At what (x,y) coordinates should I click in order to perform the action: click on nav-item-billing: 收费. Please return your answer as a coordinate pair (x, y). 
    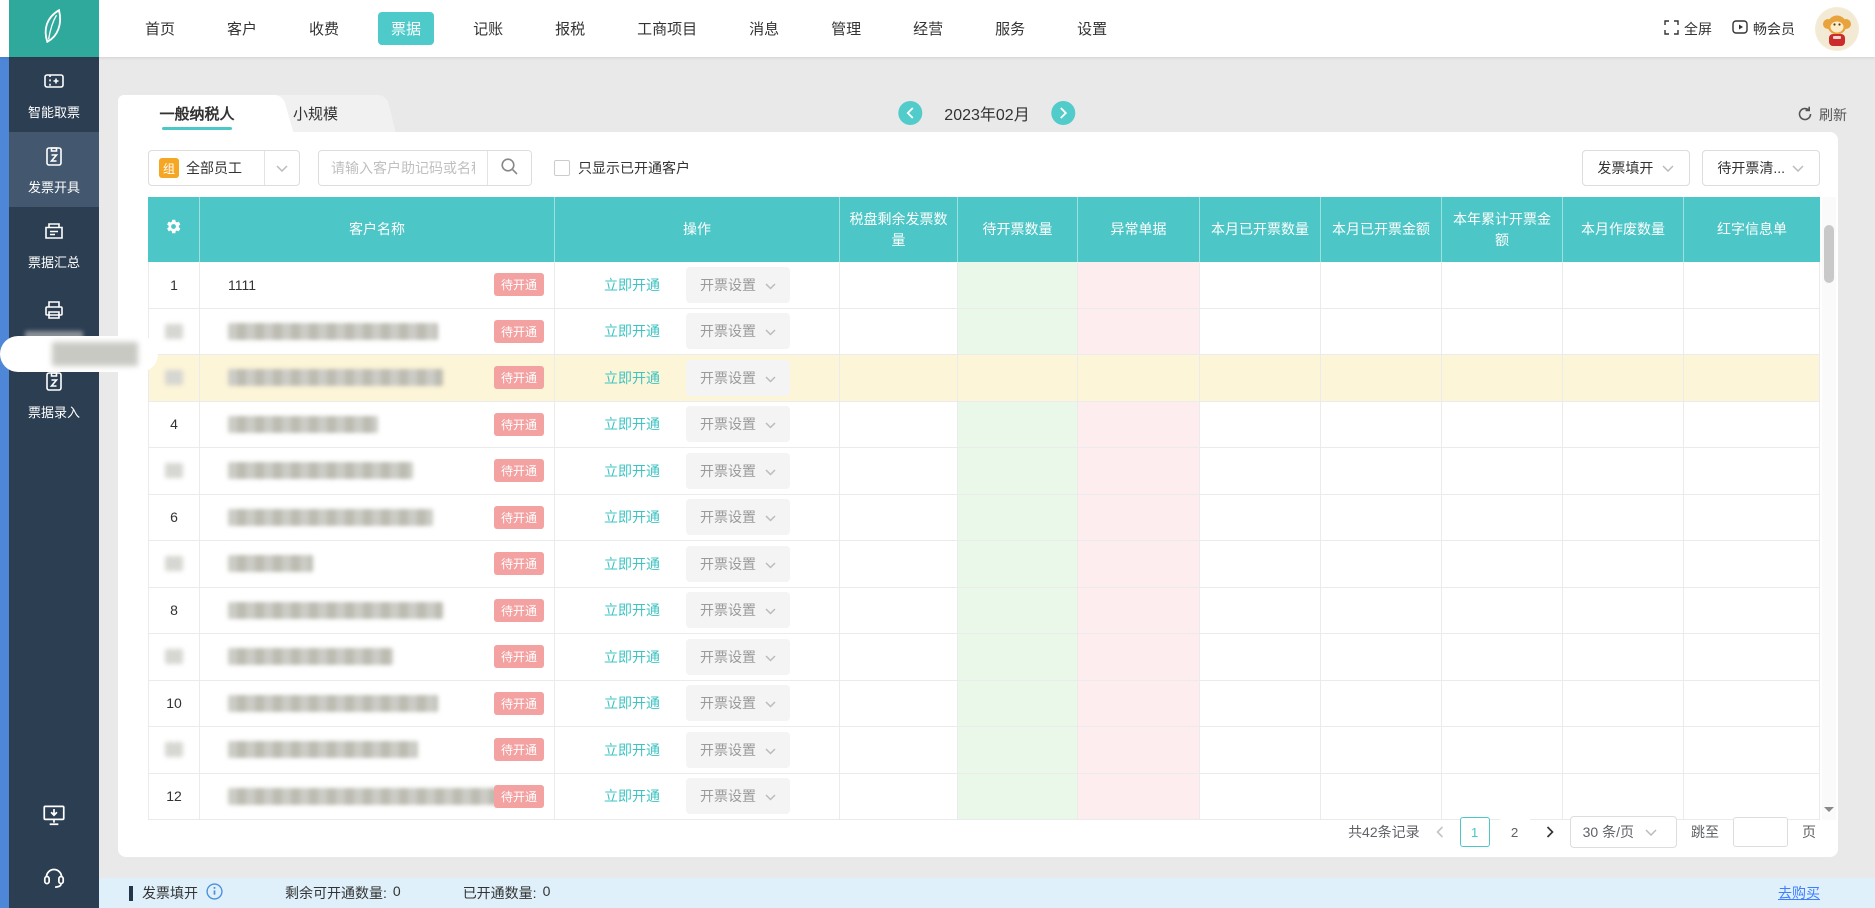
    Looking at the image, I should click on (324, 29).